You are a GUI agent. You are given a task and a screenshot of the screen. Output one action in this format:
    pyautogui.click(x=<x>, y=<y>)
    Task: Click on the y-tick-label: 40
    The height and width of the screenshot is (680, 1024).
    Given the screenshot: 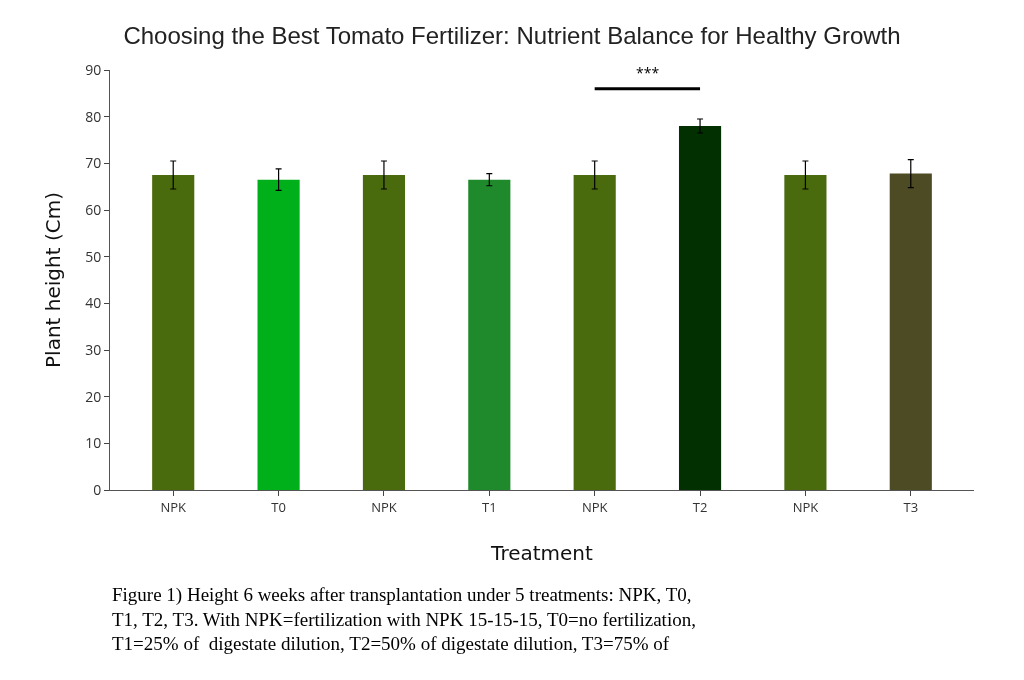 What is the action you would take?
    pyautogui.click(x=93, y=303)
    